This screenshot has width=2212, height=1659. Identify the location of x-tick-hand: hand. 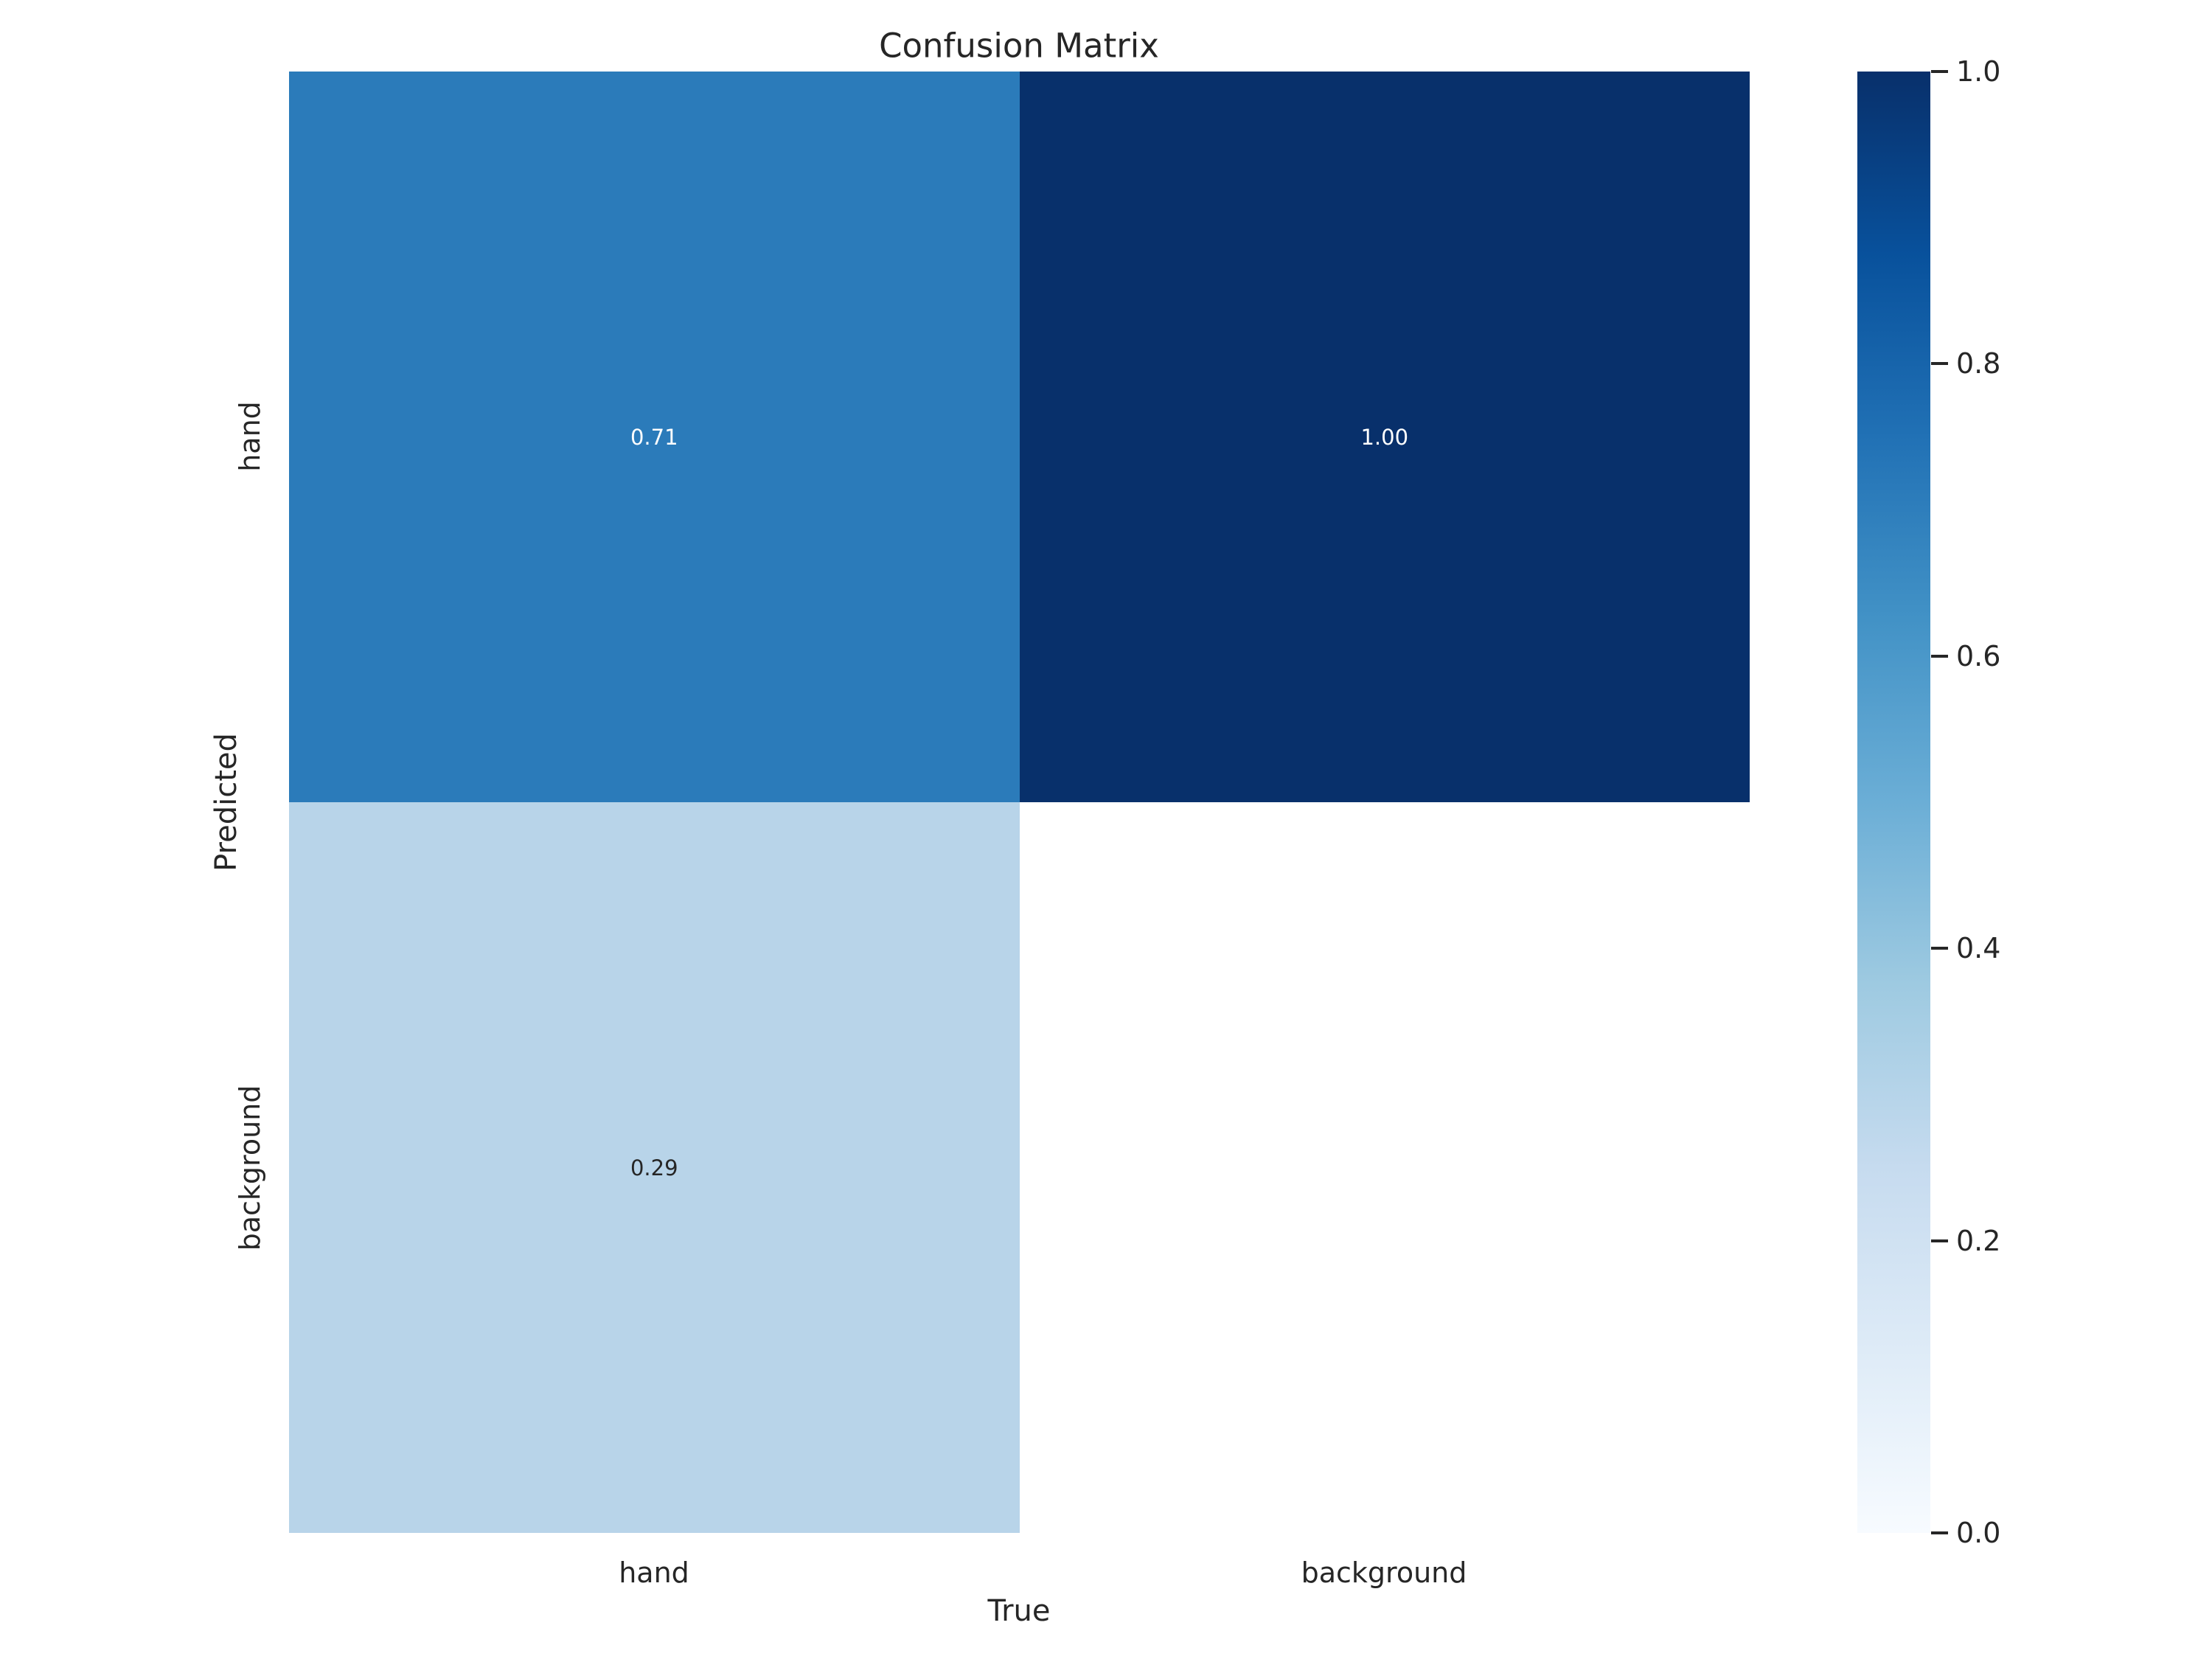
(654, 1573).